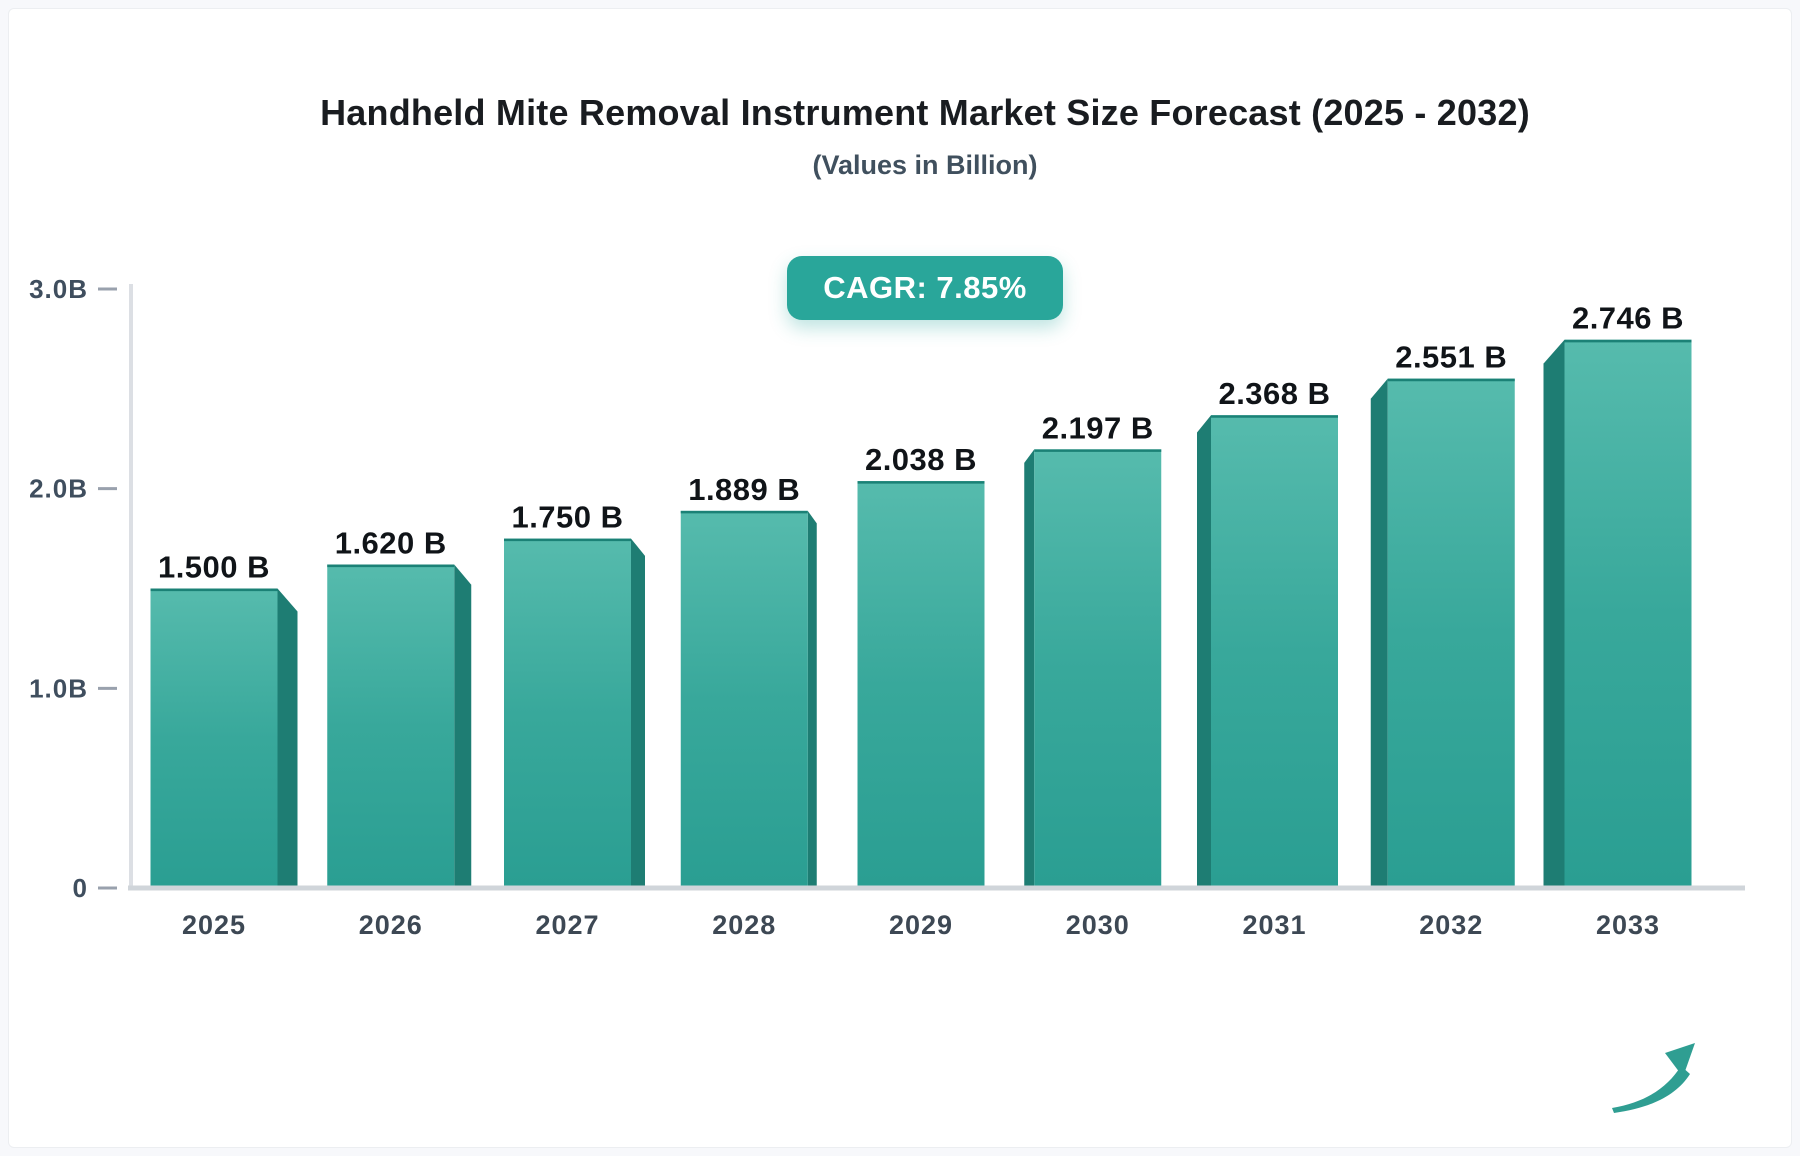  What do you see at coordinates (1098, 925) in the screenshot?
I see `x-axis-year-label: 2030` at bounding box center [1098, 925].